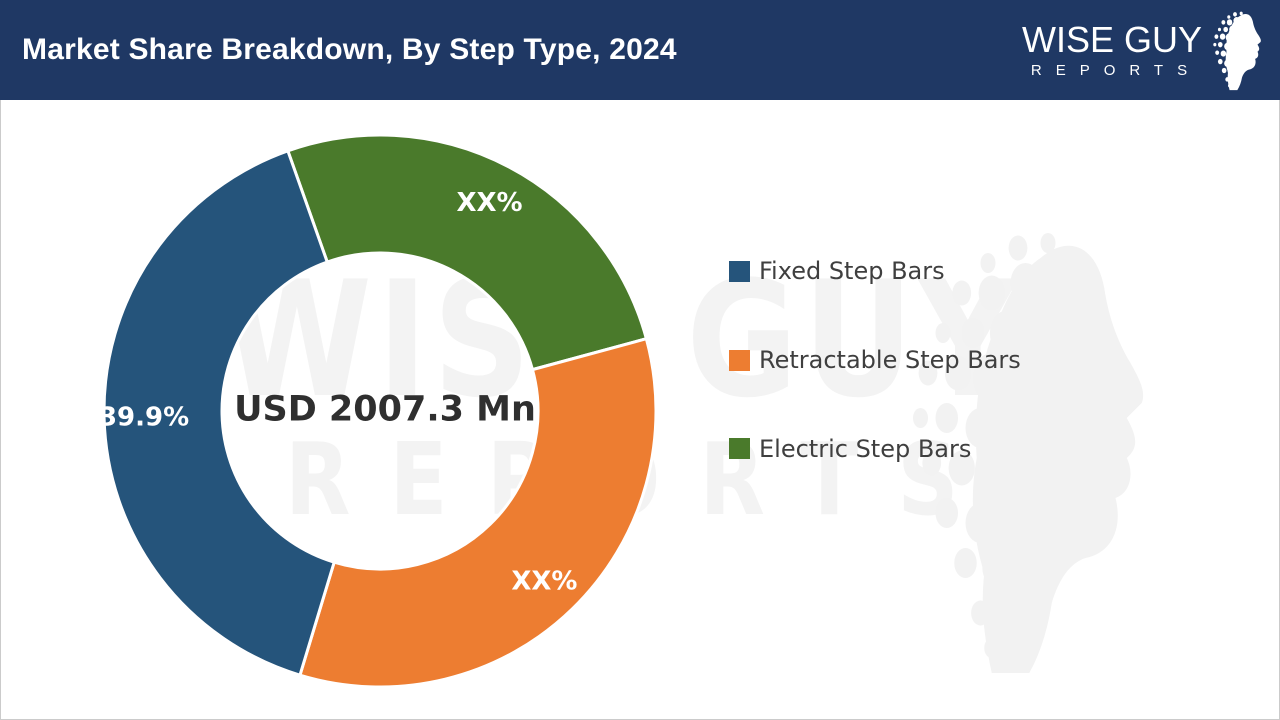  What do you see at coordinates (1111, 39) in the screenshot?
I see `logo-name-text: WISE GUY` at bounding box center [1111, 39].